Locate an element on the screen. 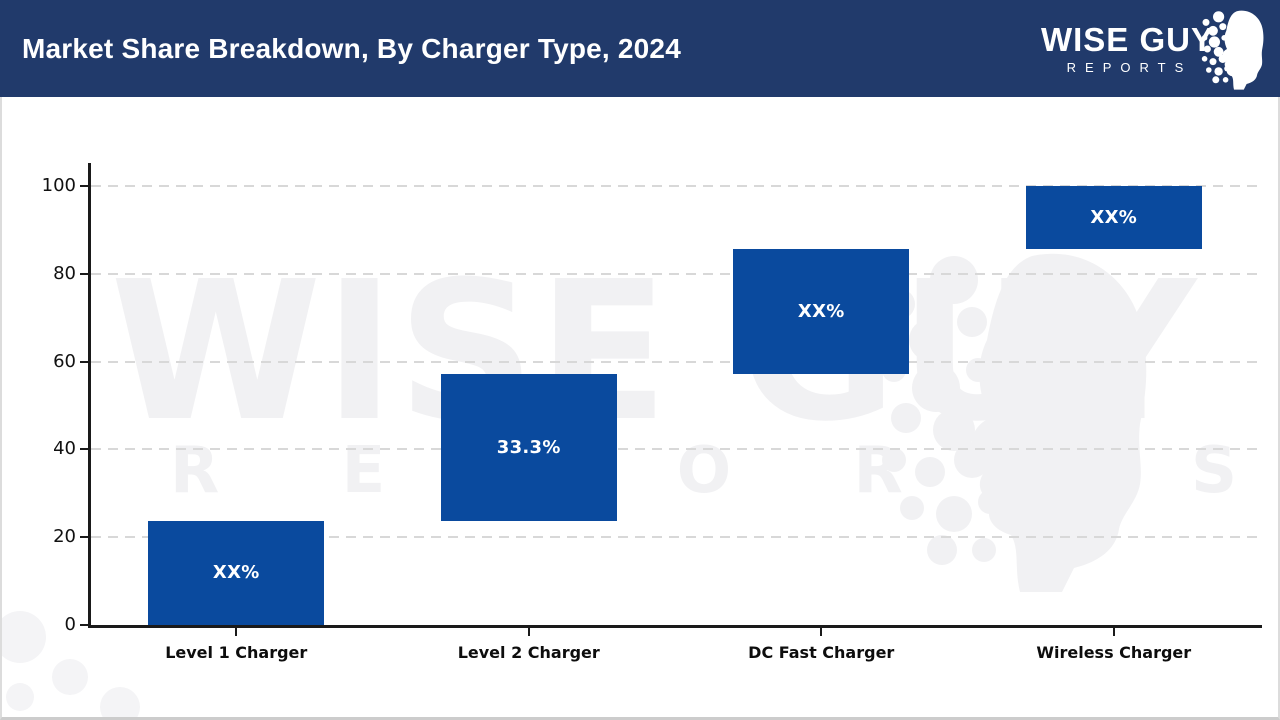 This screenshot has width=1280, height=720. y-axis-line is located at coordinates (89, 395).